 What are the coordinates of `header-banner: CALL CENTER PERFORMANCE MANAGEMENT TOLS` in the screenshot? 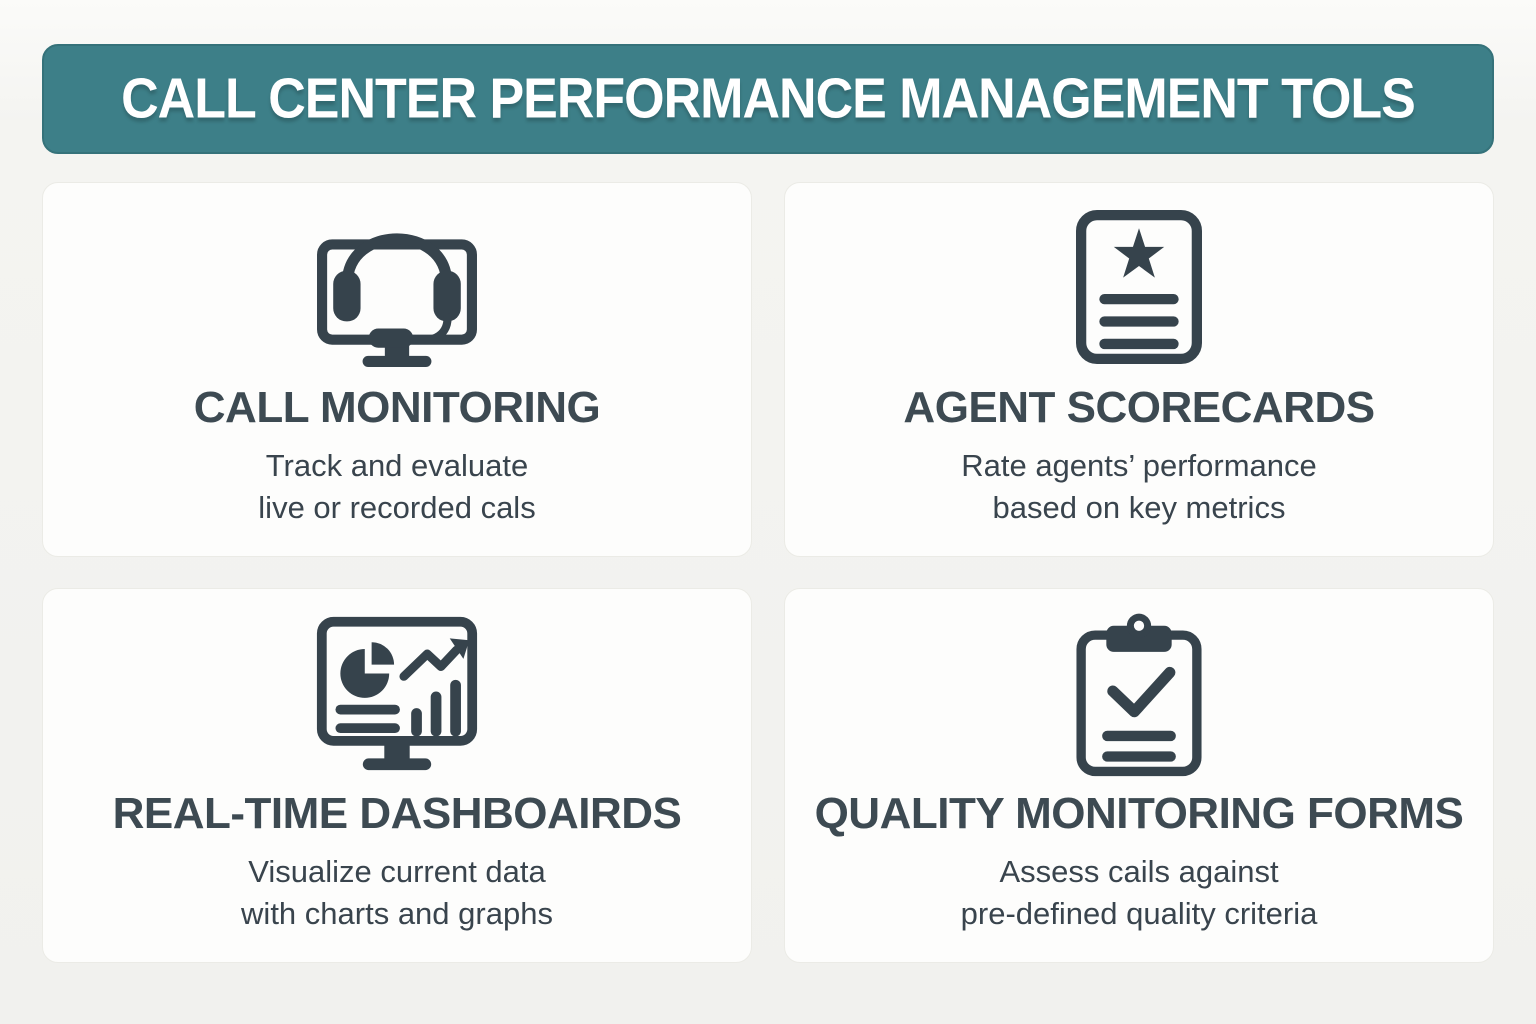 It's located at (768, 99).